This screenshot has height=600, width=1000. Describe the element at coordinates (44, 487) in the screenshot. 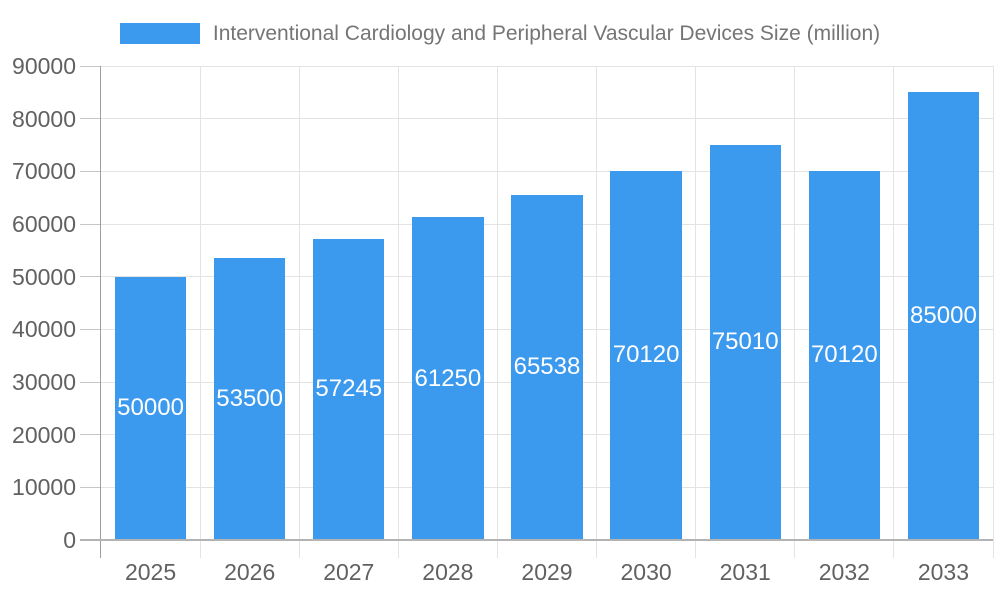

I see `y-axis-label: 10000` at that location.